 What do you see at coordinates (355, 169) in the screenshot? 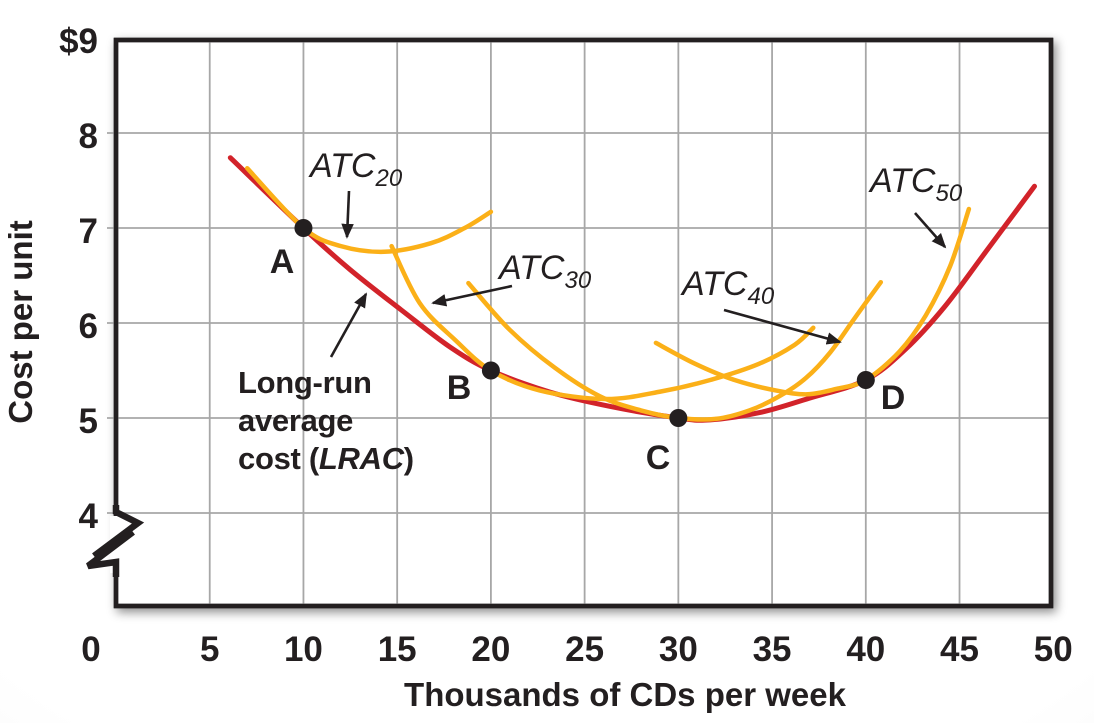
I see `curve-label-atc20: ATC20` at bounding box center [355, 169].